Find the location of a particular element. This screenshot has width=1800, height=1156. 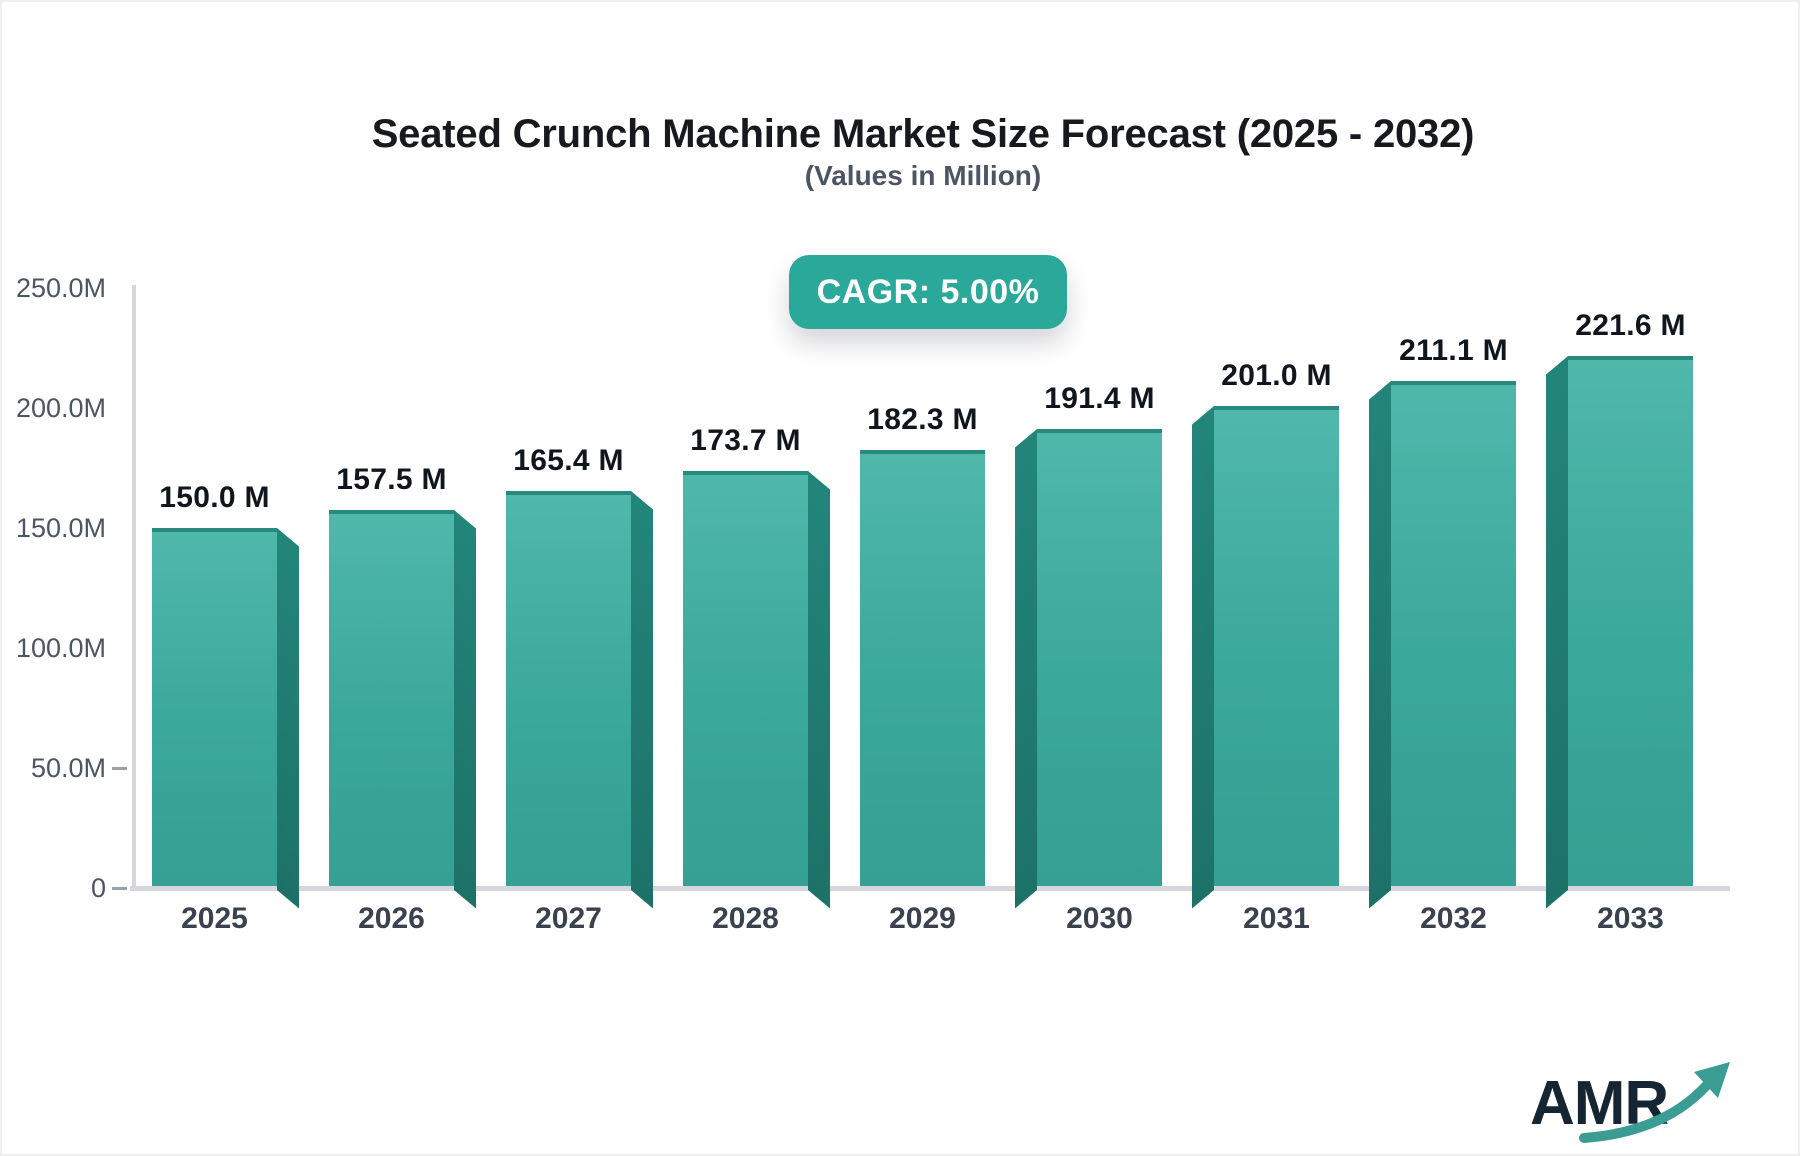

x-axis-label-2027: 2027 is located at coordinates (568, 918).